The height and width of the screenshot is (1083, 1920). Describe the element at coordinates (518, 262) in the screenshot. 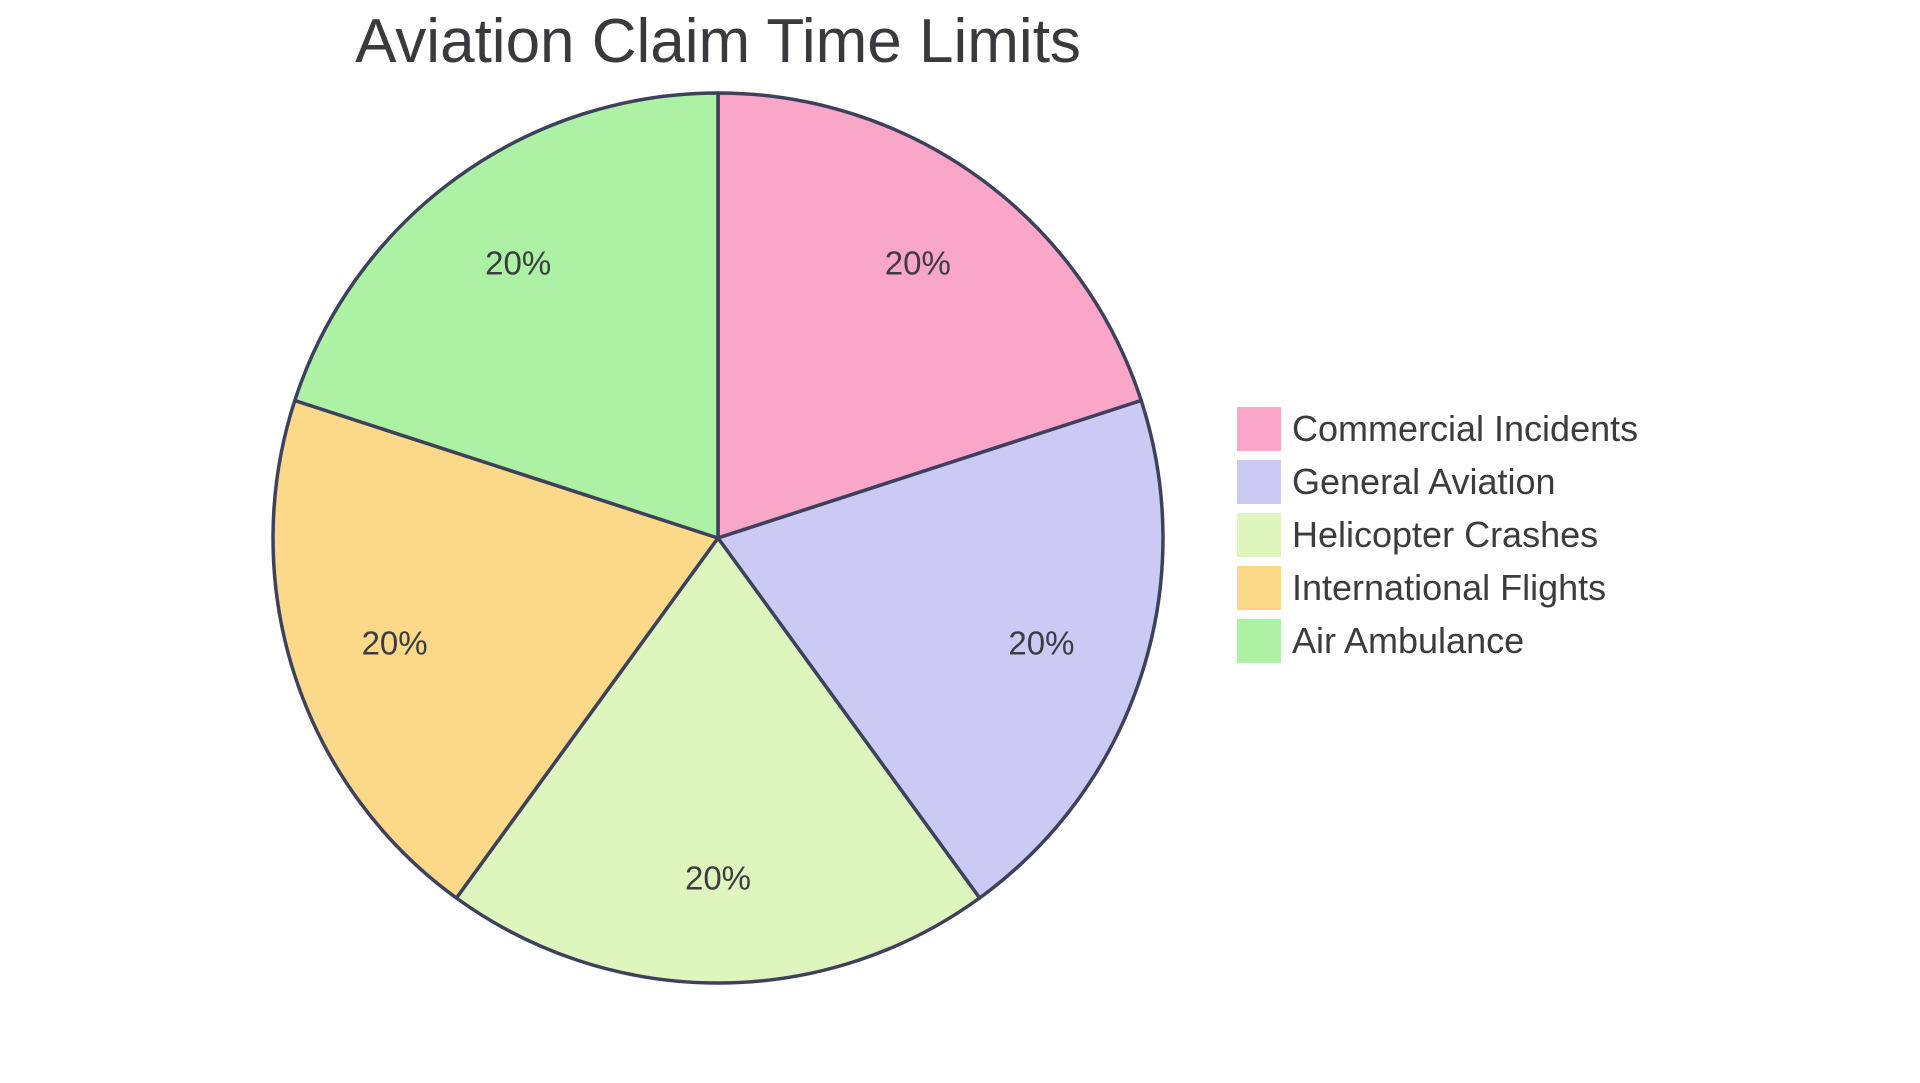

I see `slice-percent-label-air-ambulance: 20%` at that location.